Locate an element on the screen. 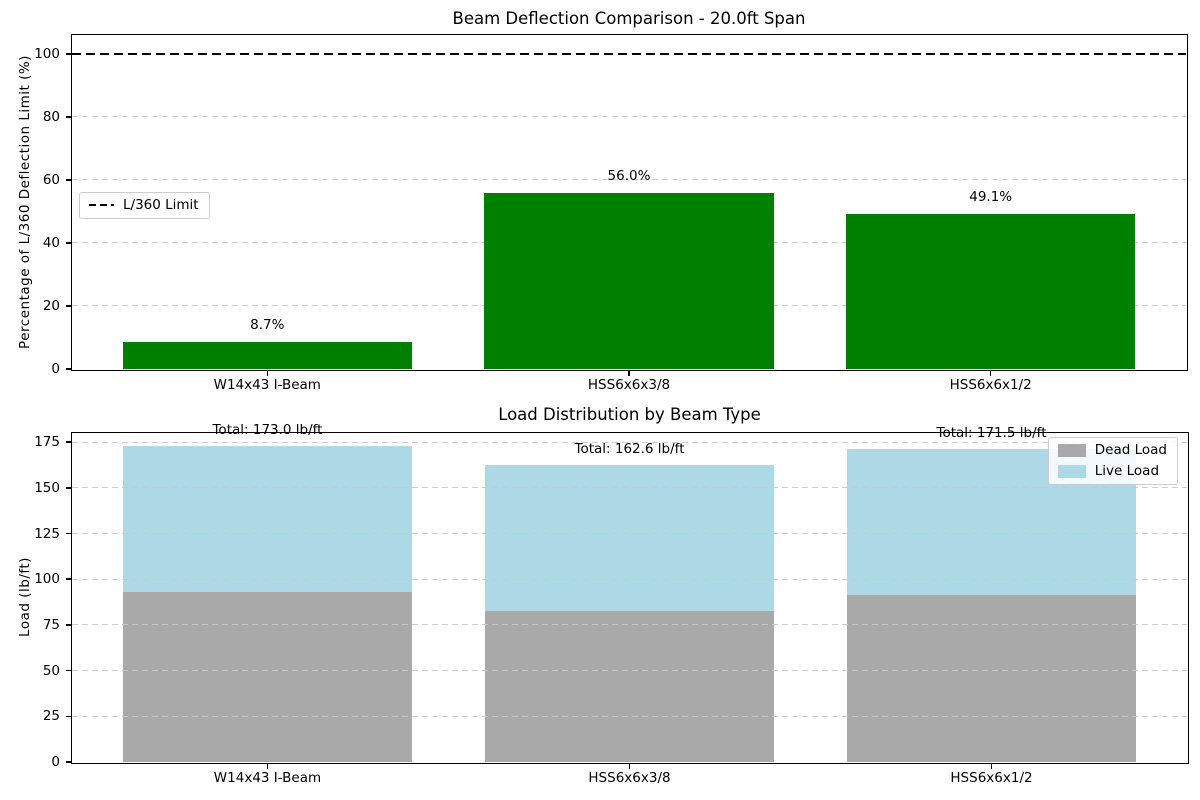 The image size is (1200, 800). bar-value-label: 8.7% is located at coordinates (267, 324).